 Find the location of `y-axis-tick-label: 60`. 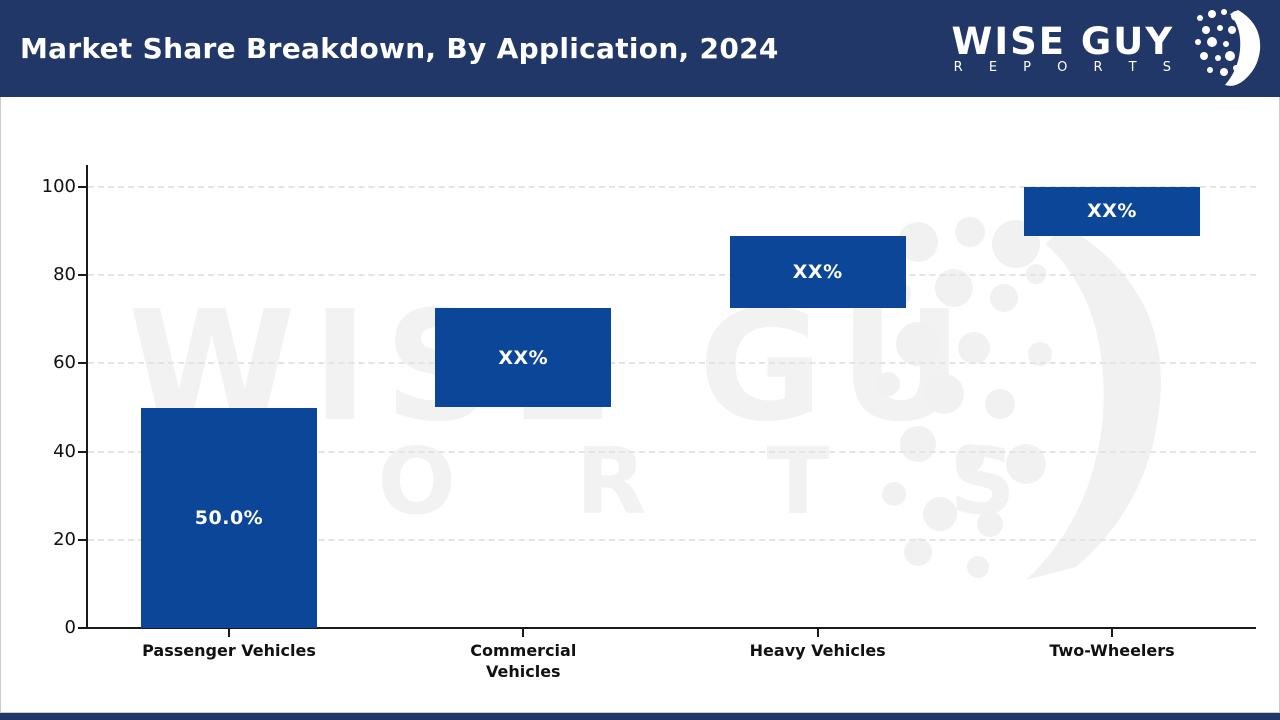

y-axis-tick-label: 60 is located at coordinates (64, 363).